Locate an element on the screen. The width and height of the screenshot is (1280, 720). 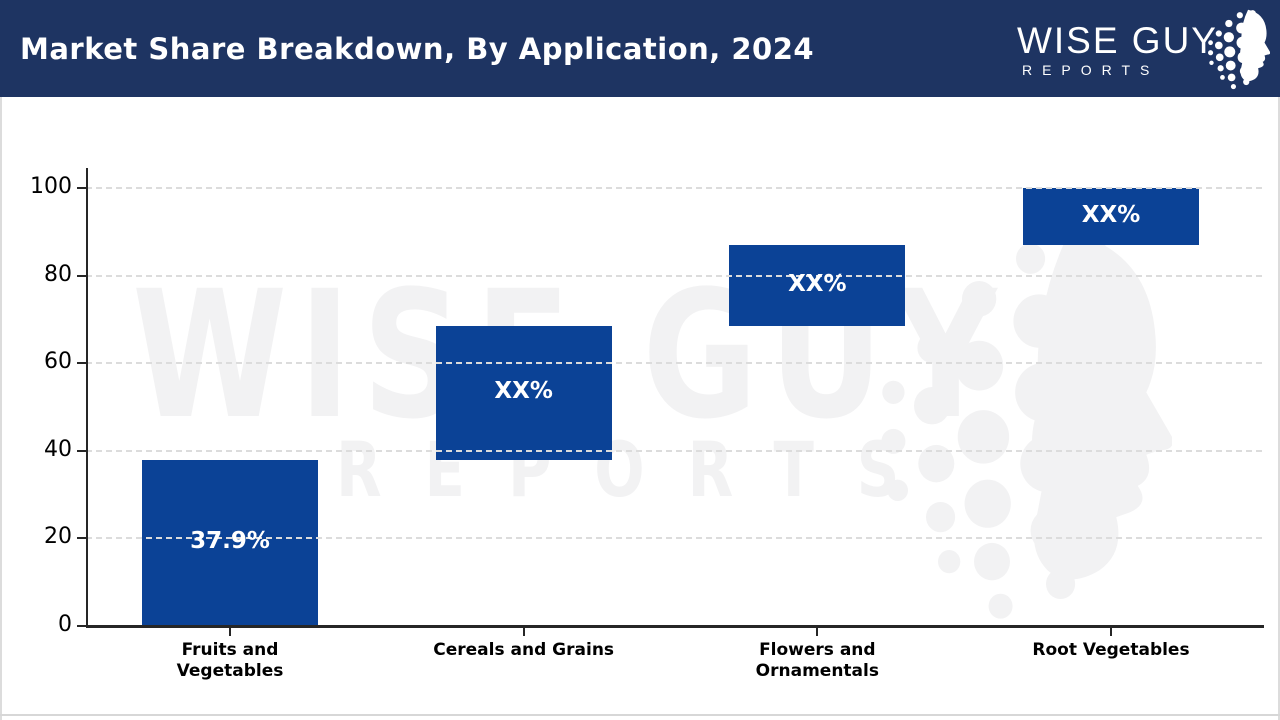
y-tick-label: 80 is located at coordinates (58, 274).